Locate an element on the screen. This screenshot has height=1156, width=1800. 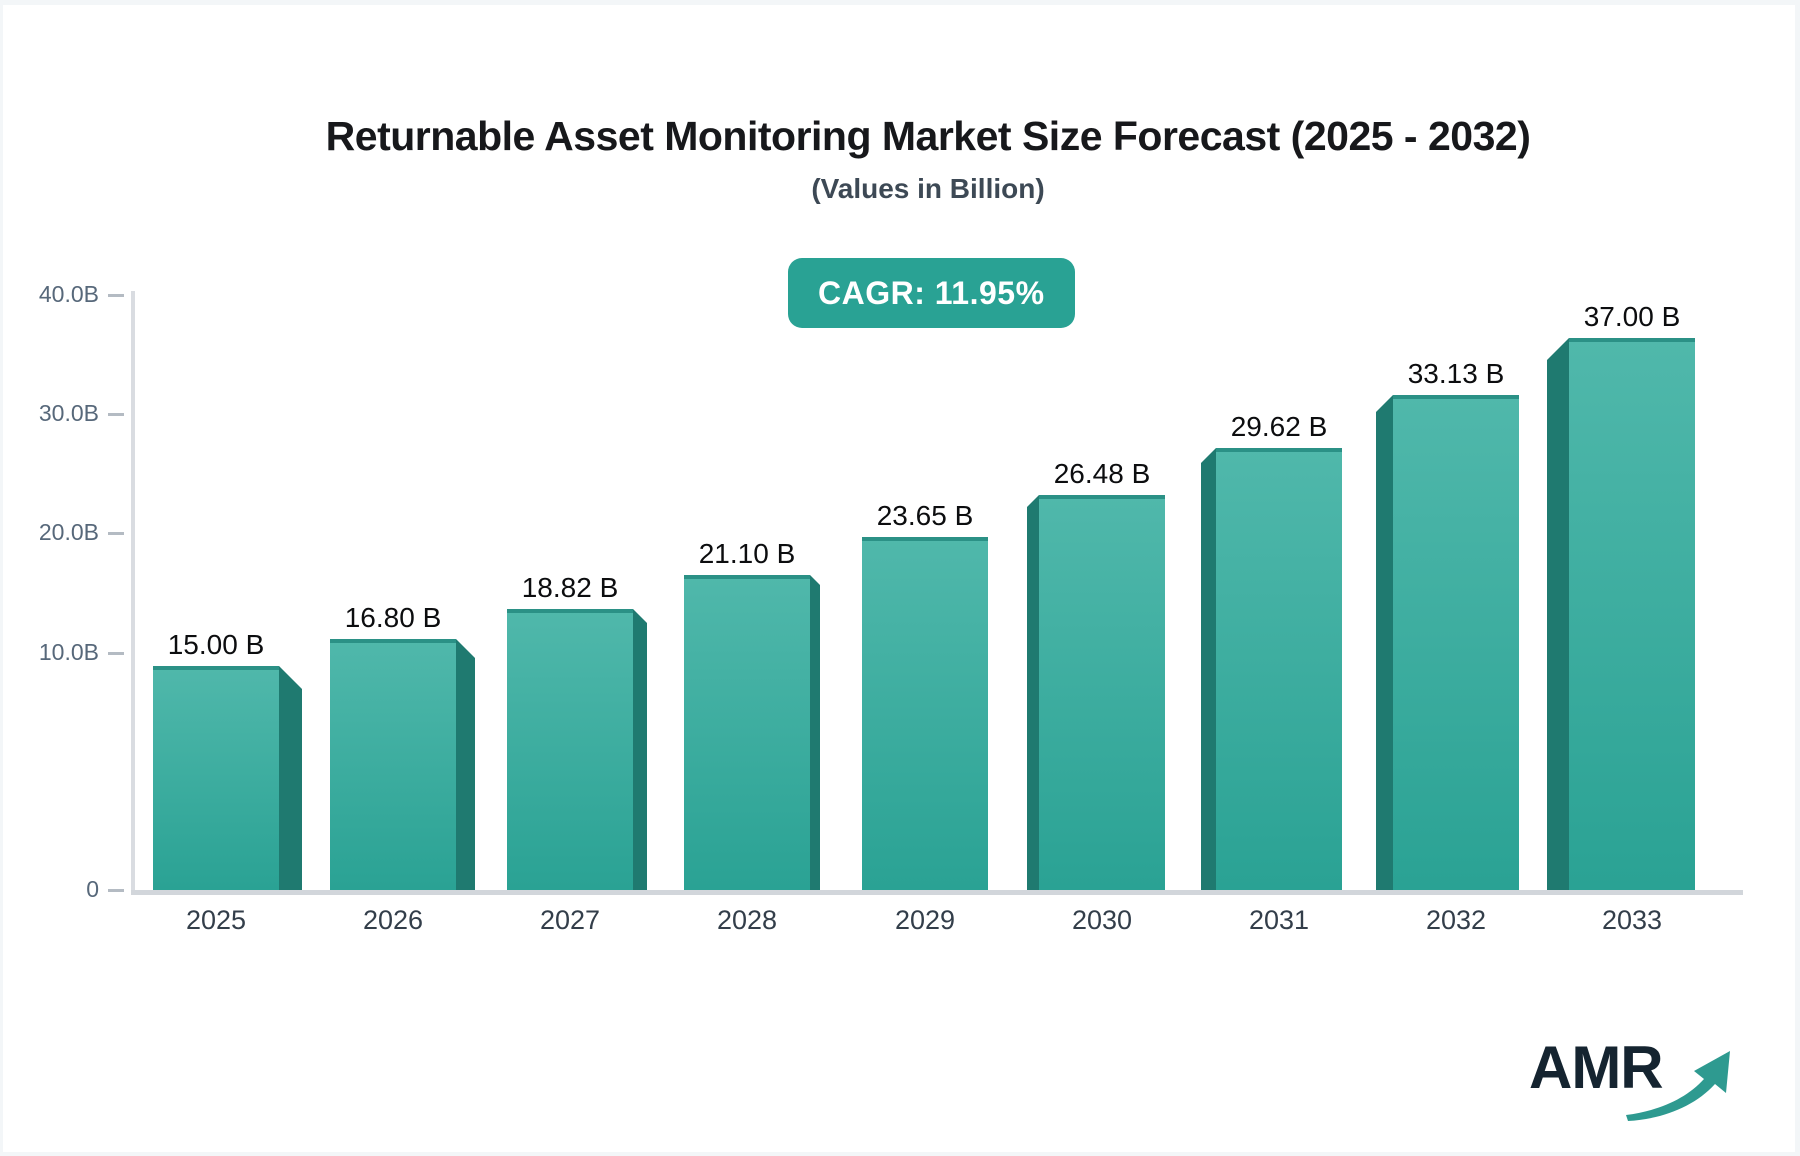
y-tick-label: 10.0B is located at coordinates (68, 652).